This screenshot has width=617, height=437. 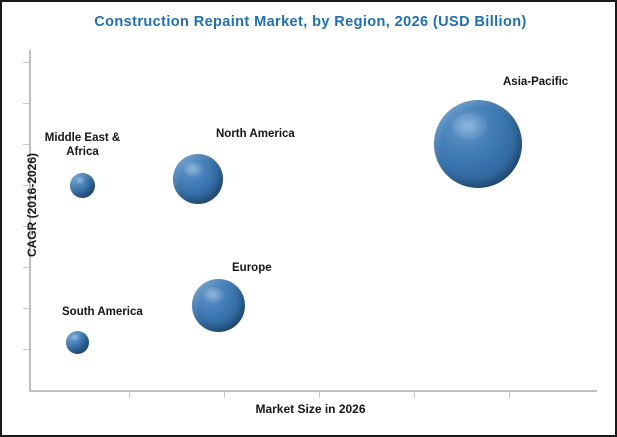 I want to click on y-axis-line, so click(x=30, y=221).